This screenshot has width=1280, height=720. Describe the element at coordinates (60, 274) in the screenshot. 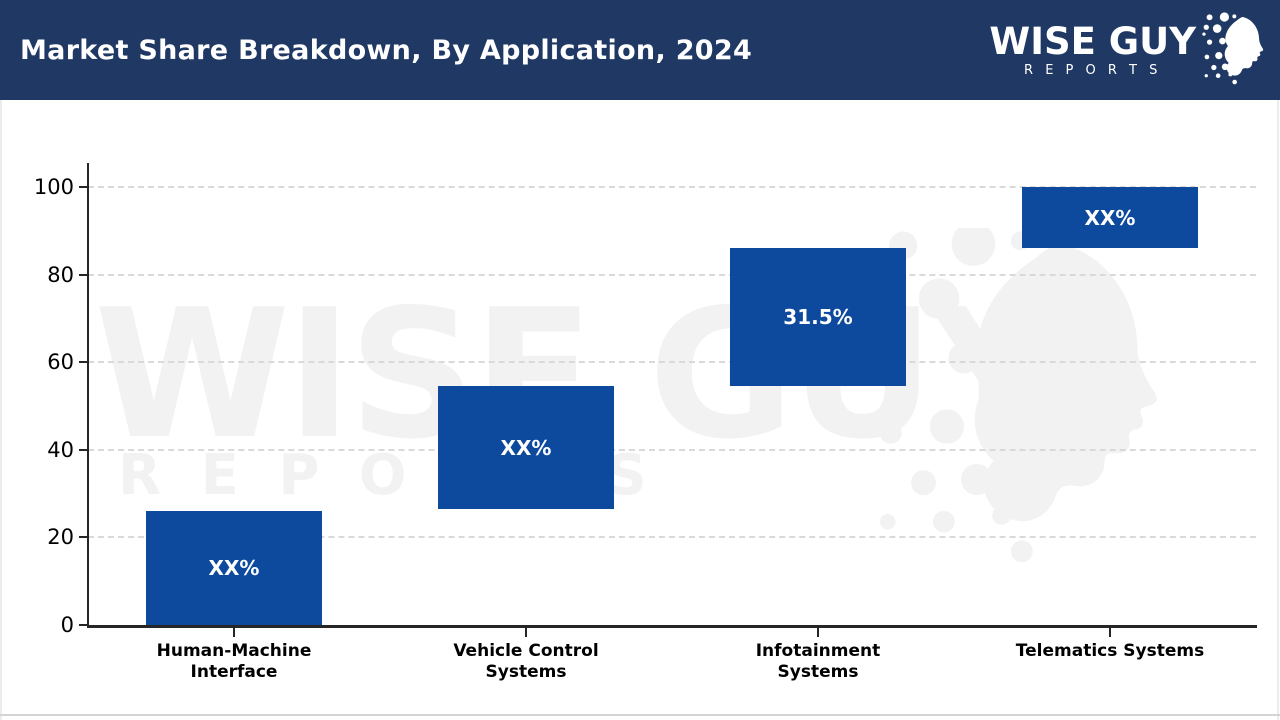

I see `y-tick-label: 80` at that location.